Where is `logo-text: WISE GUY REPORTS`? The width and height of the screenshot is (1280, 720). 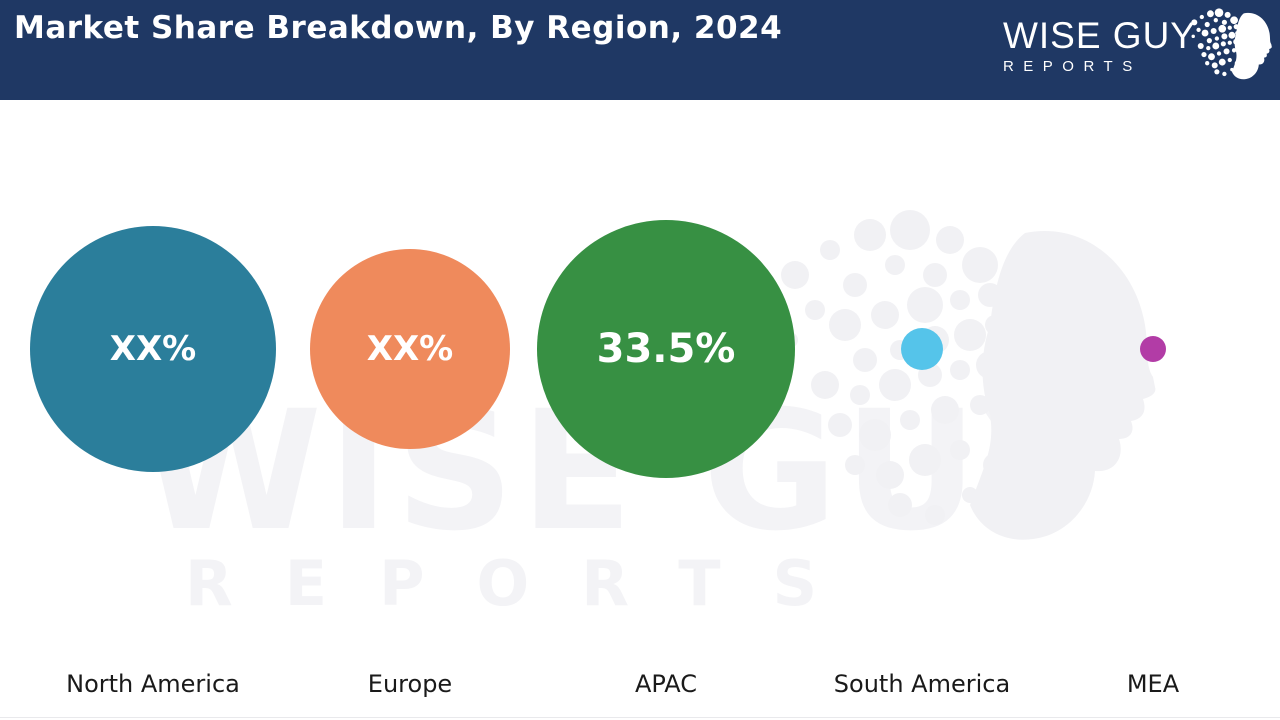 logo-text: WISE GUY REPORTS is located at coordinates (1099, 45).